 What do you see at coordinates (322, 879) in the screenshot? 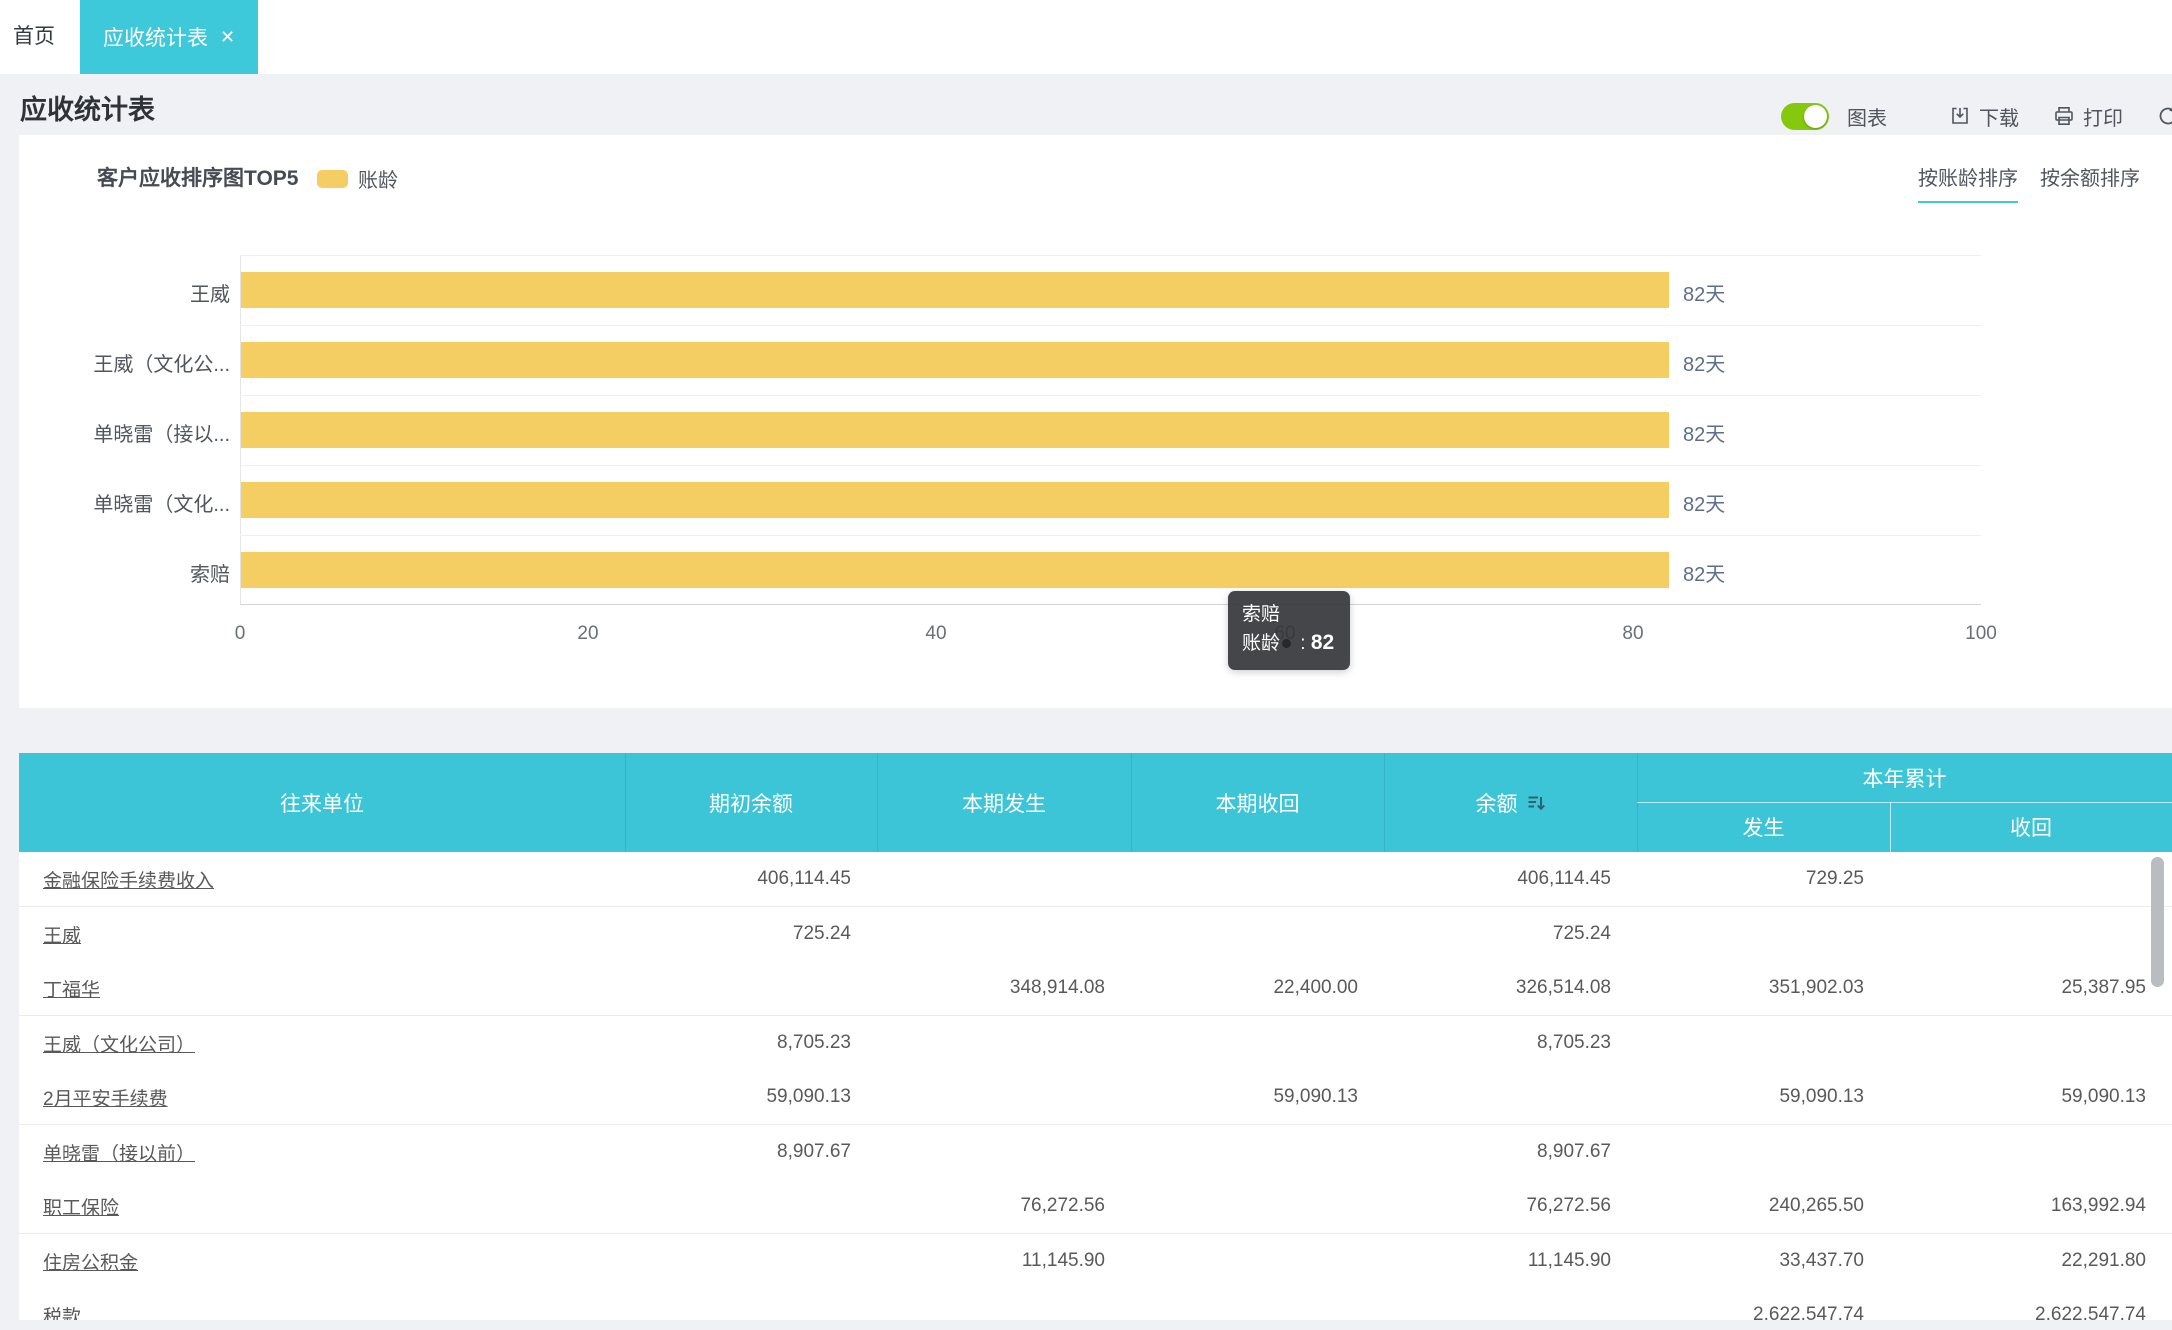
I see `unit-name-cell: 金融保险手续费收入` at bounding box center [322, 879].